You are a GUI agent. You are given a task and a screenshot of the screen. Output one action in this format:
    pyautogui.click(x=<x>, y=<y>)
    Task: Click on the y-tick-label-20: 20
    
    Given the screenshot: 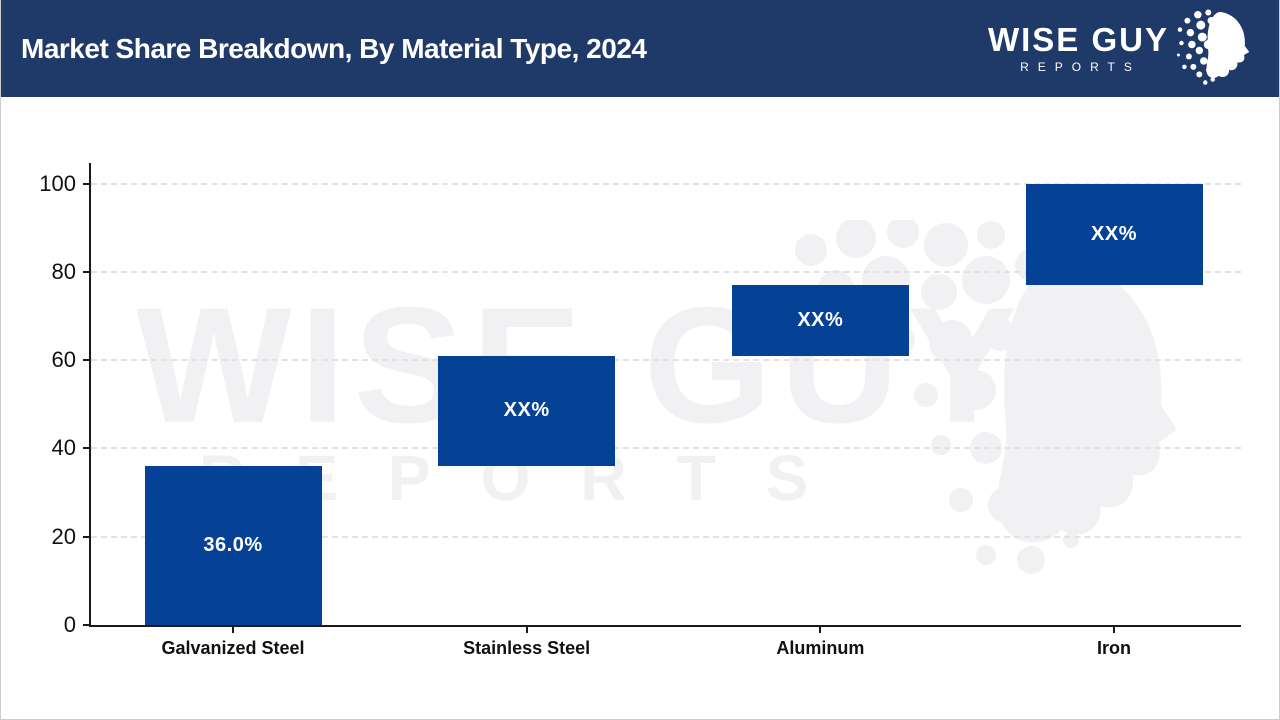 What is the action you would take?
    pyautogui.click(x=63, y=536)
    